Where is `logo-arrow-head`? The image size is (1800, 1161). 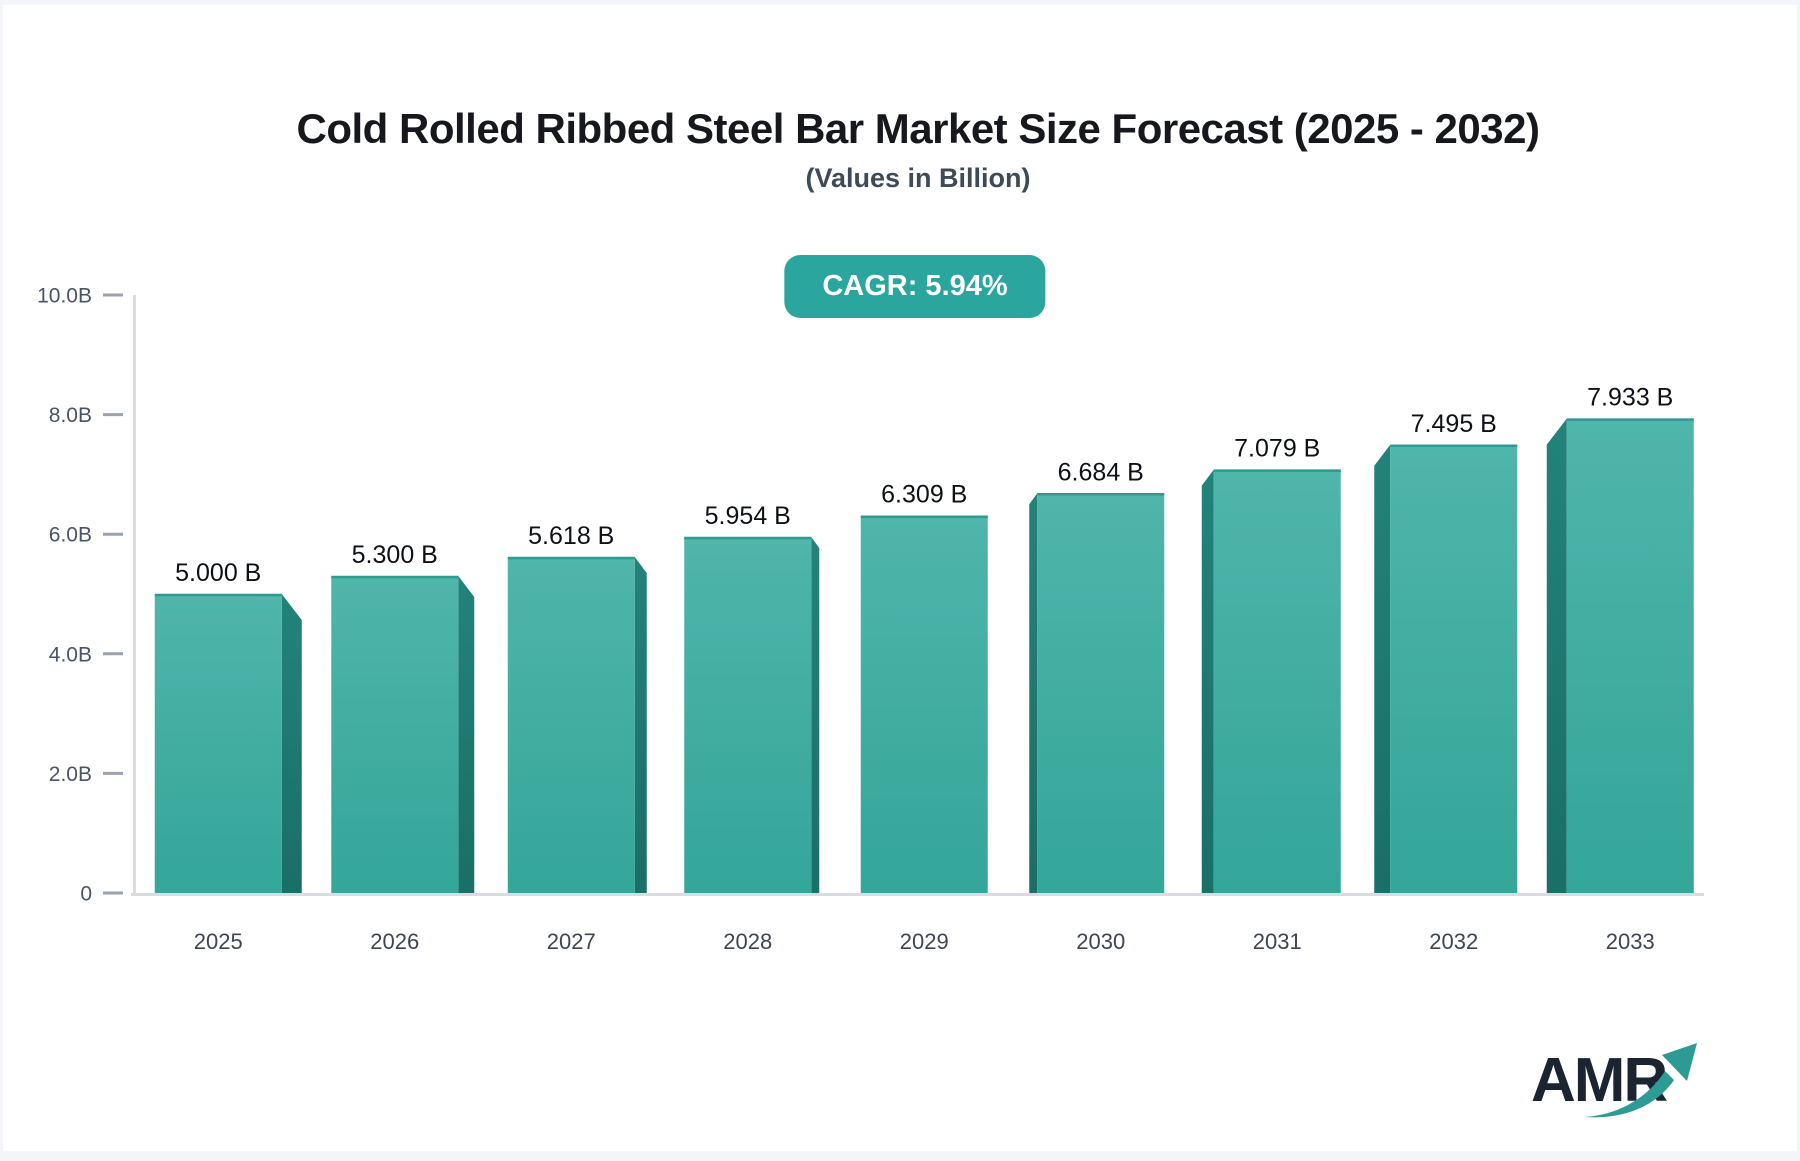
logo-arrow-head is located at coordinates (1679, 1062).